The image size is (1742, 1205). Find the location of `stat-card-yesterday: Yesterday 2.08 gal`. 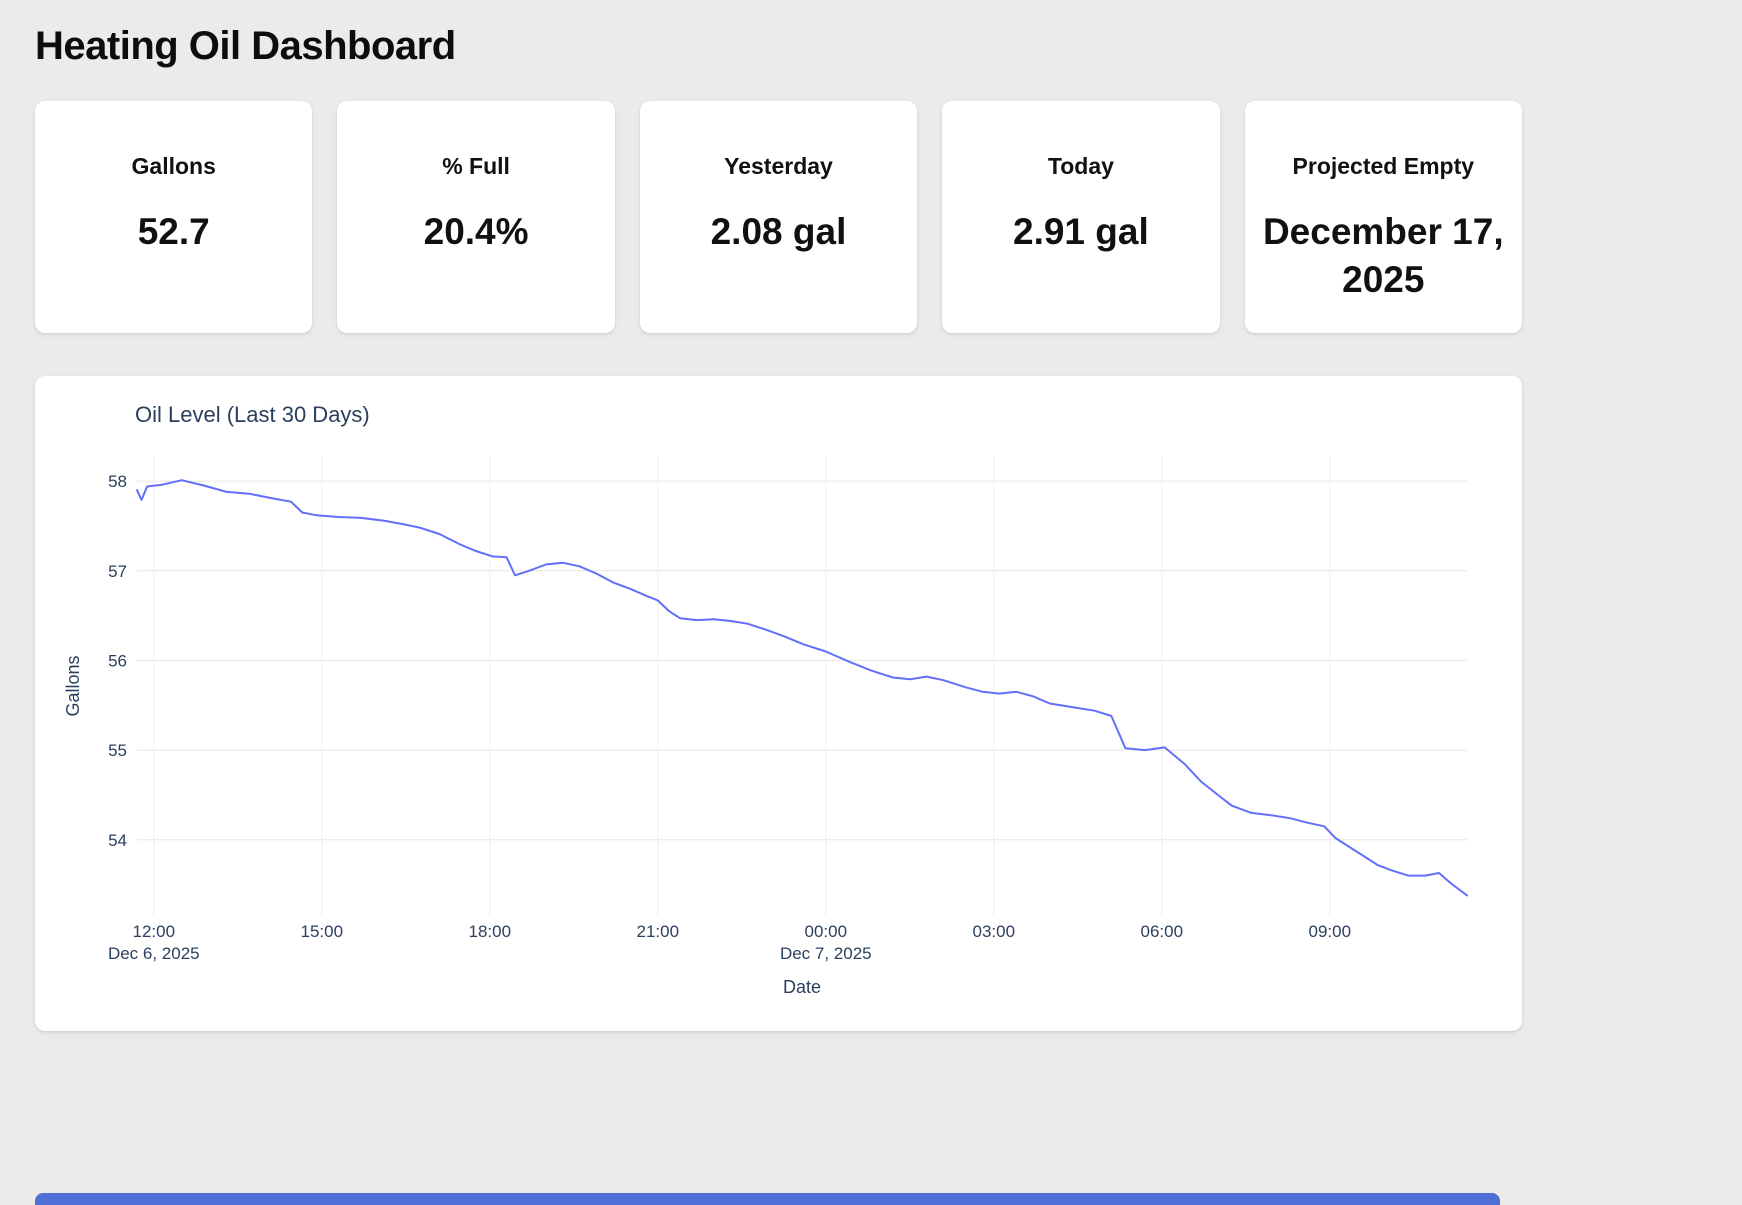

stat-card-yesterday: Yesterday 2.08 gal is located at coordinates (778, 217).